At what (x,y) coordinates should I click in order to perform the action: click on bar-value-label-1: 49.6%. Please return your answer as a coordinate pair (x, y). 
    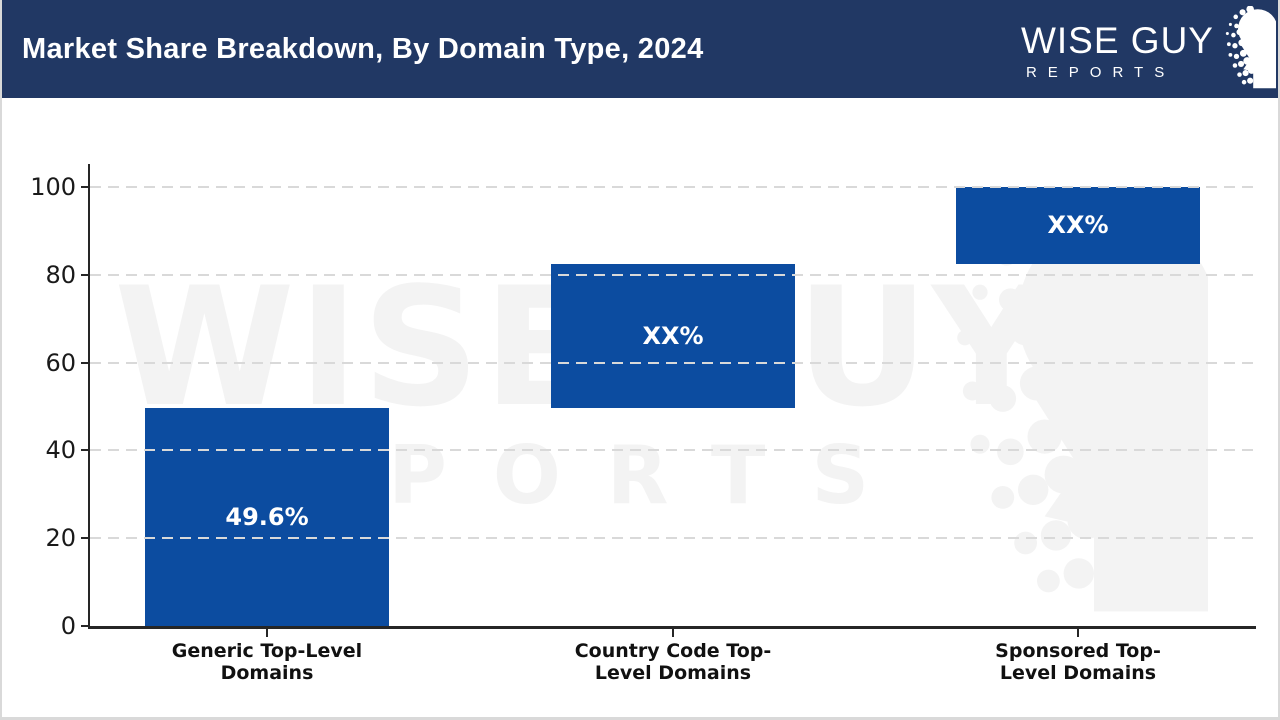
    Looking at the image, I should click on (267, 517).